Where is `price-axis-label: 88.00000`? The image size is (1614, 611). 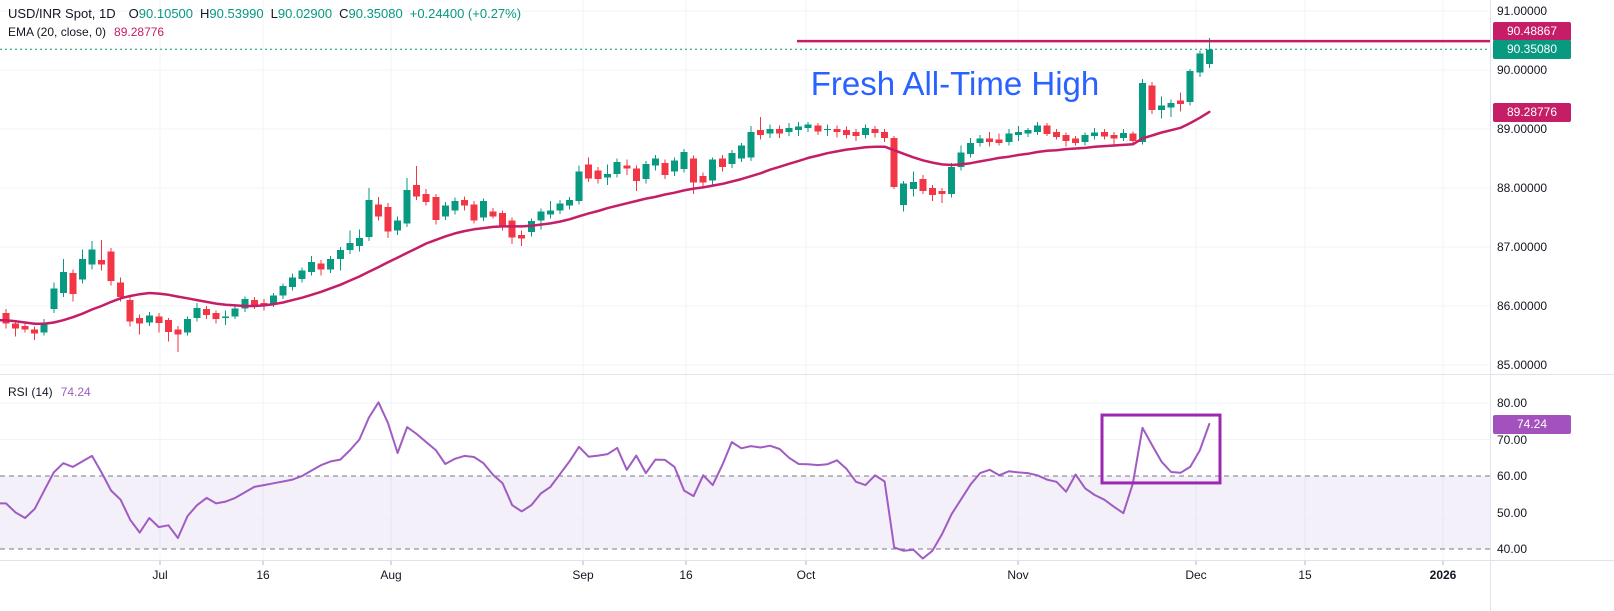 price-axis-label: 88.00000 is located at coordinates (1522, 188).